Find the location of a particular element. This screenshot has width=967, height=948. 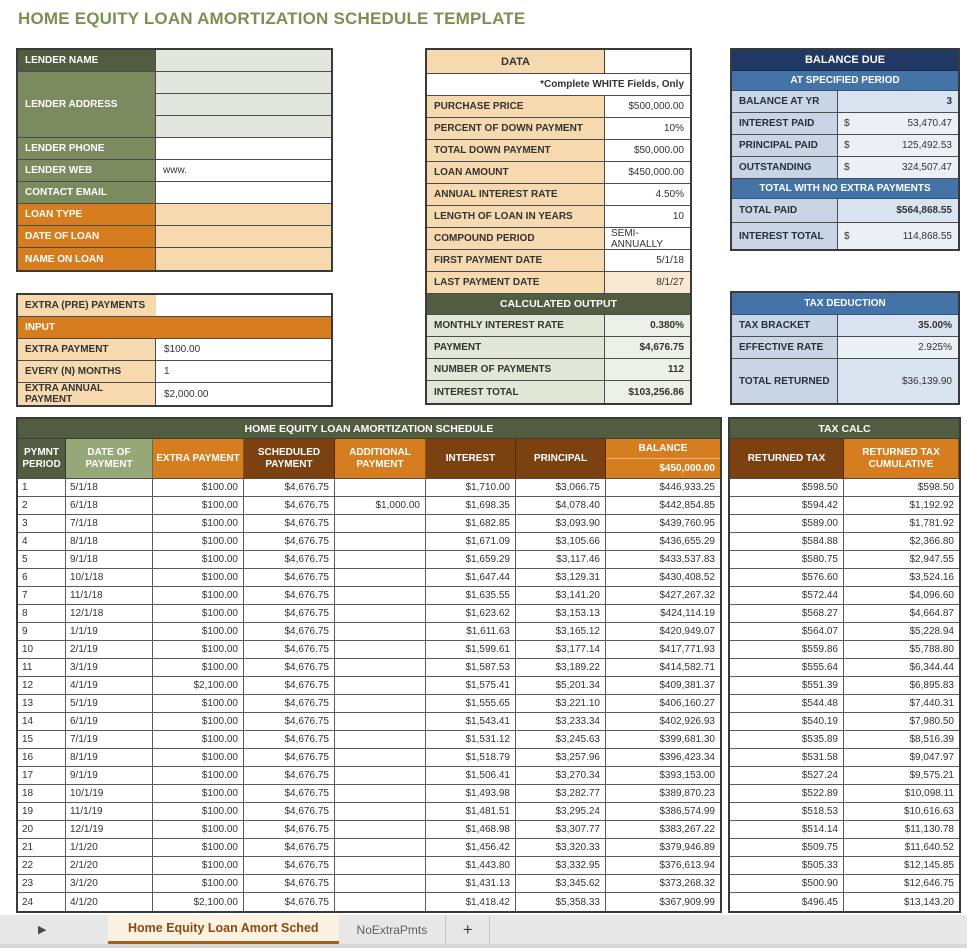

sheet-nav-arrow-icon: ▶ is located at coordinates (42, 930).